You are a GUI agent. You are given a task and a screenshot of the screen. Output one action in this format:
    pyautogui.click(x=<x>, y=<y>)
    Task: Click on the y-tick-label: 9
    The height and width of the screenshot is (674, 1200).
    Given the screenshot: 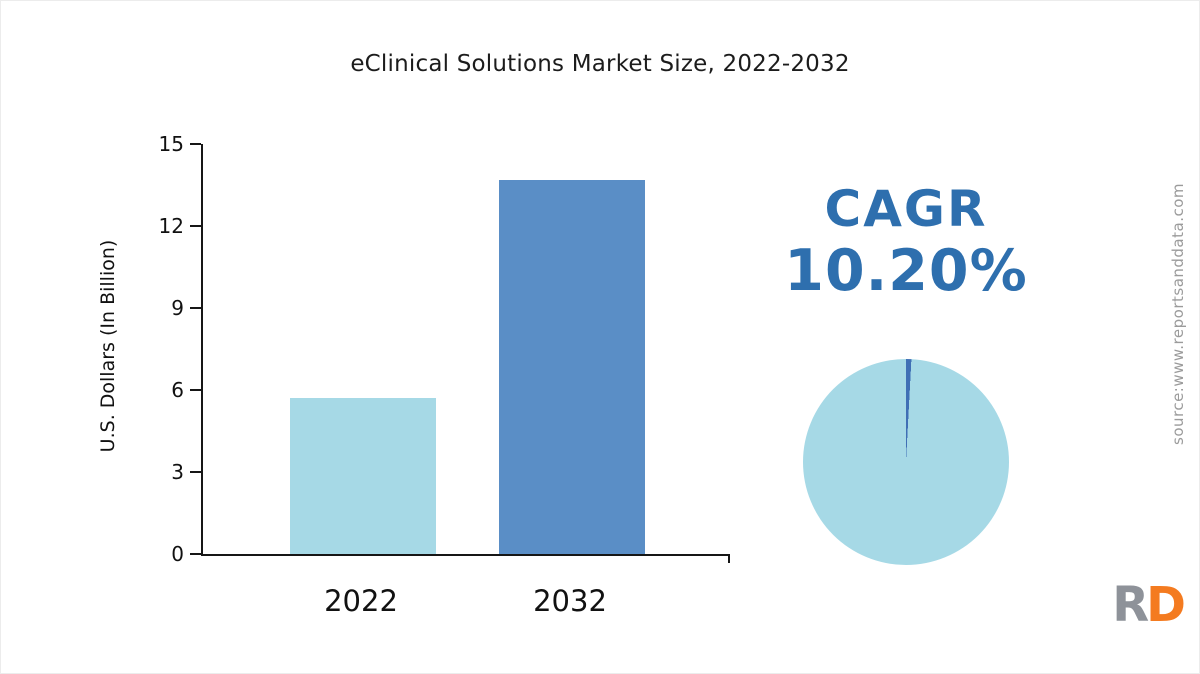 What is the action you would take?
    pyautogui.click(x=177, y=308)
    